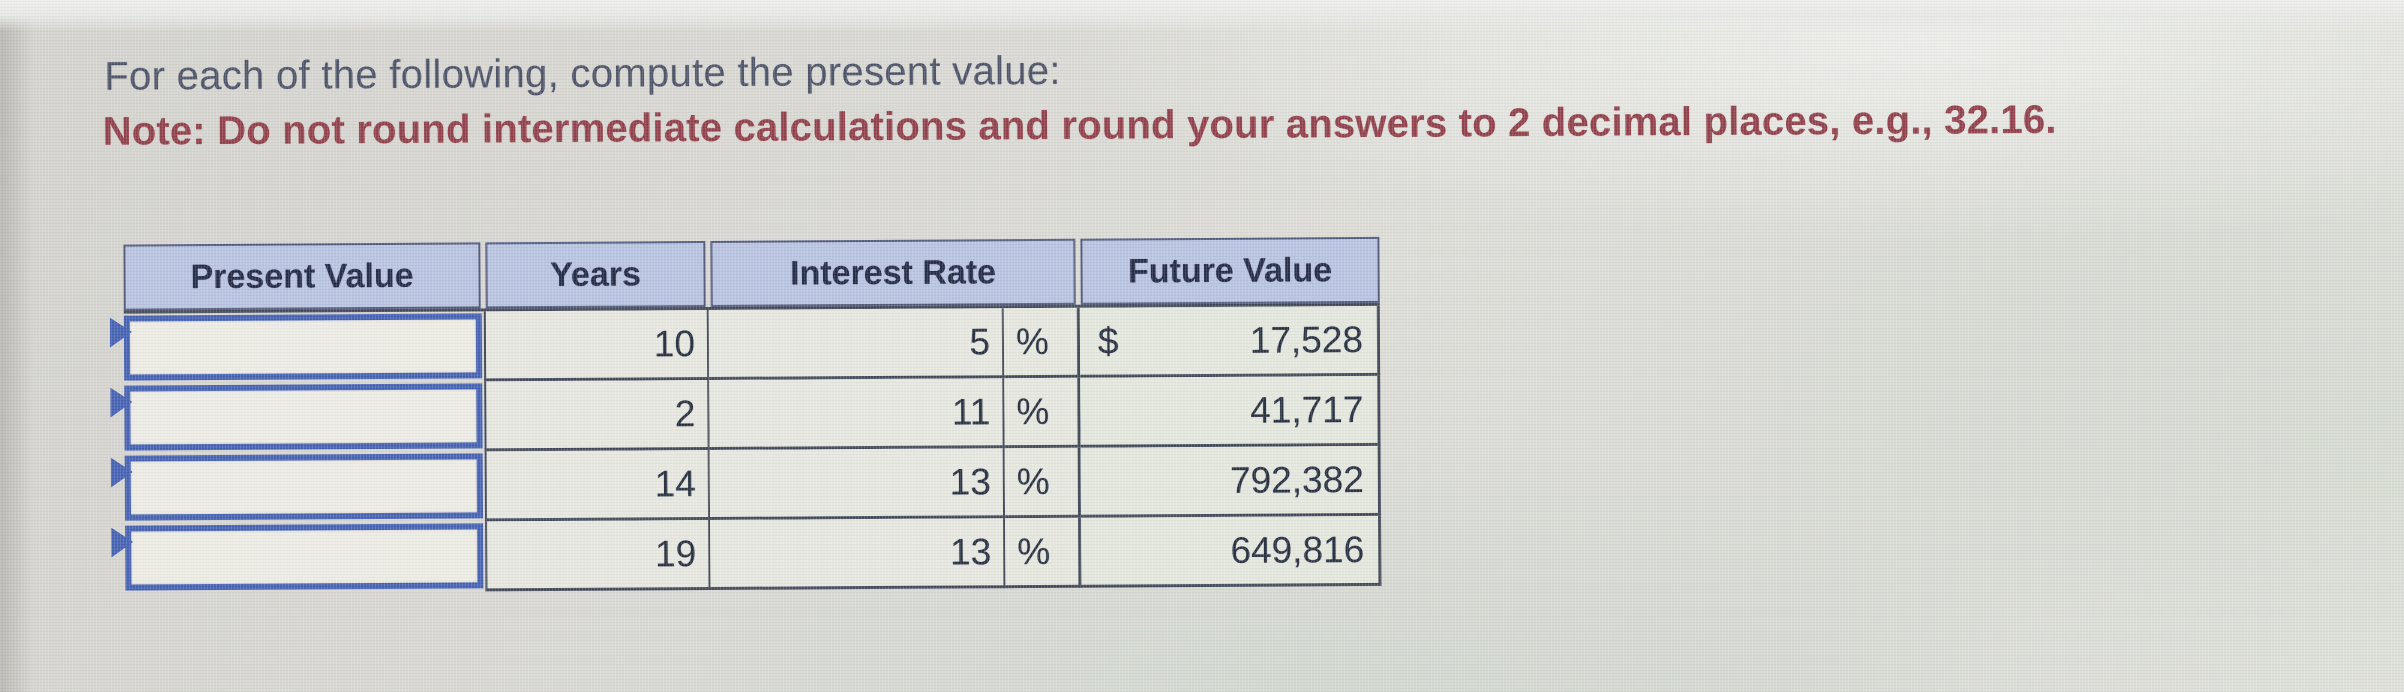 The image size is (2404, 692). What do you see at coordinates (685, 413) in the screenshot?
I see `years-value: 2` at bounding box center [685, 413].